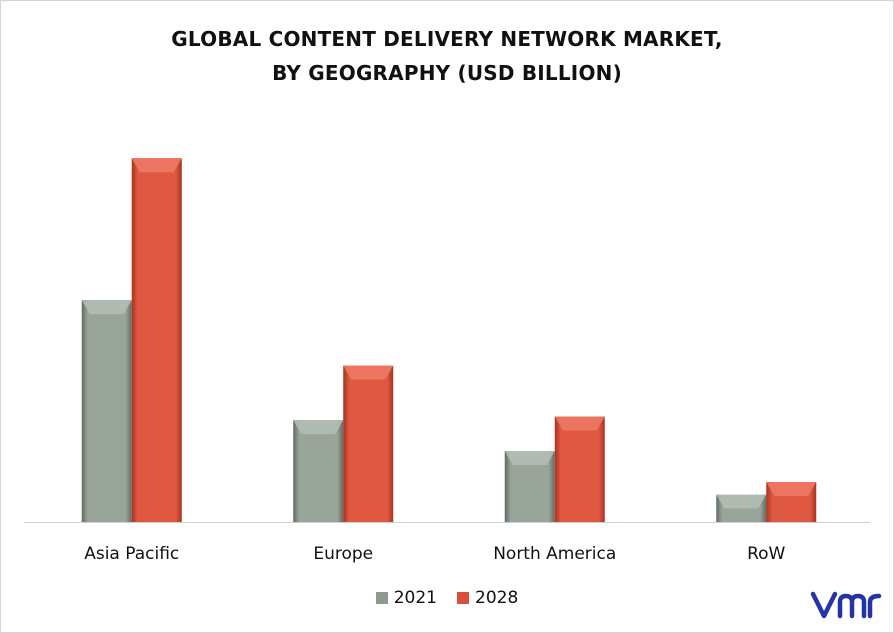 This screenshot has height=633, width=894. I want to click on bar-europe-2028, so click(368, 443).